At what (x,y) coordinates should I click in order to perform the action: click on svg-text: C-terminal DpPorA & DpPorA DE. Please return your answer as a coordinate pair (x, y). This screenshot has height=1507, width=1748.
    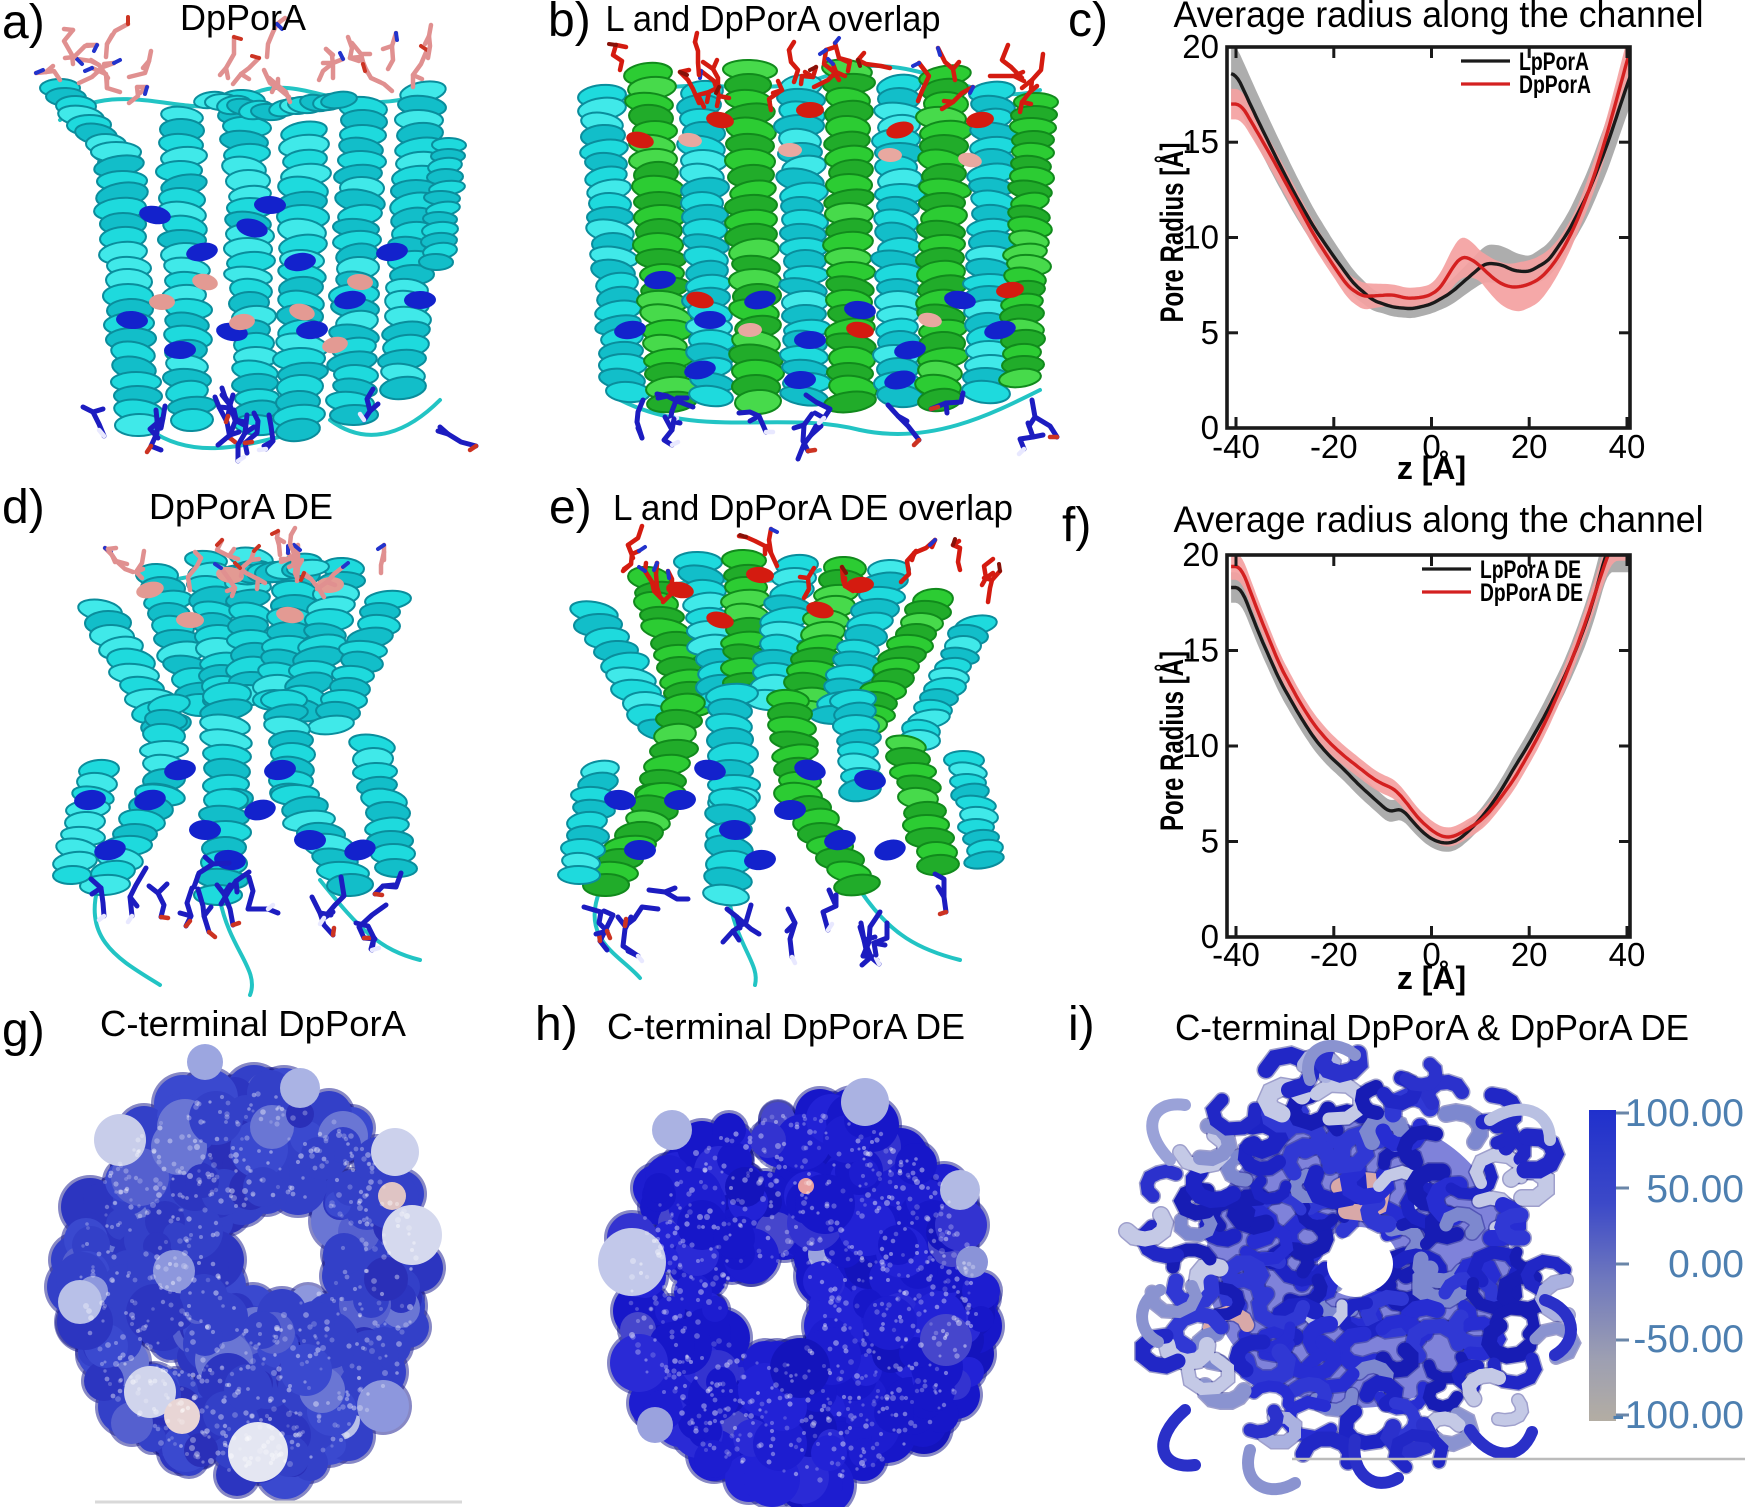
    Looking at the image, I should click on (1432, 1027).